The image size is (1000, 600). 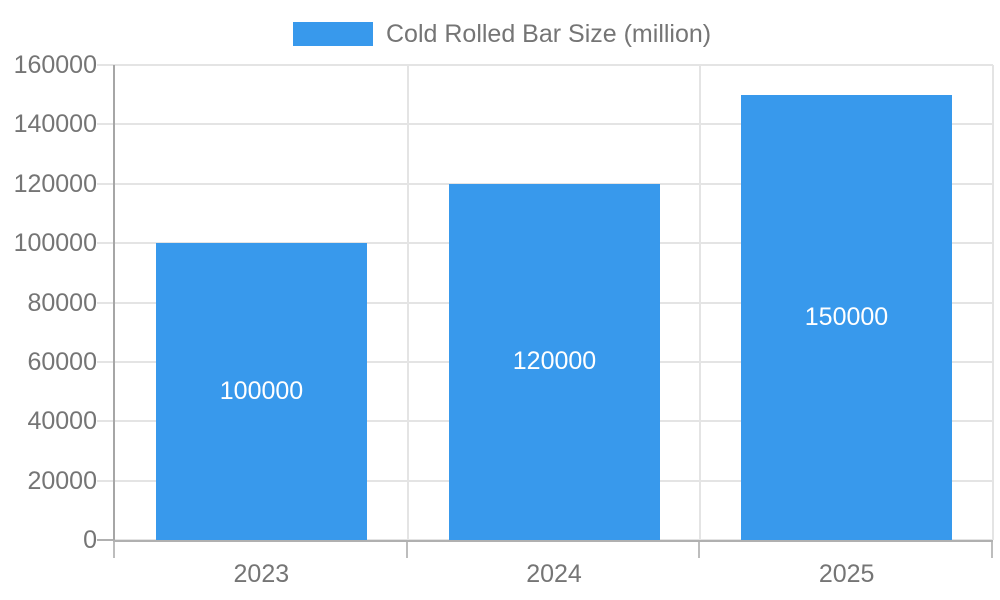 I want to click on y-axis-tick-label: 80000, so click(x=62, y=302).